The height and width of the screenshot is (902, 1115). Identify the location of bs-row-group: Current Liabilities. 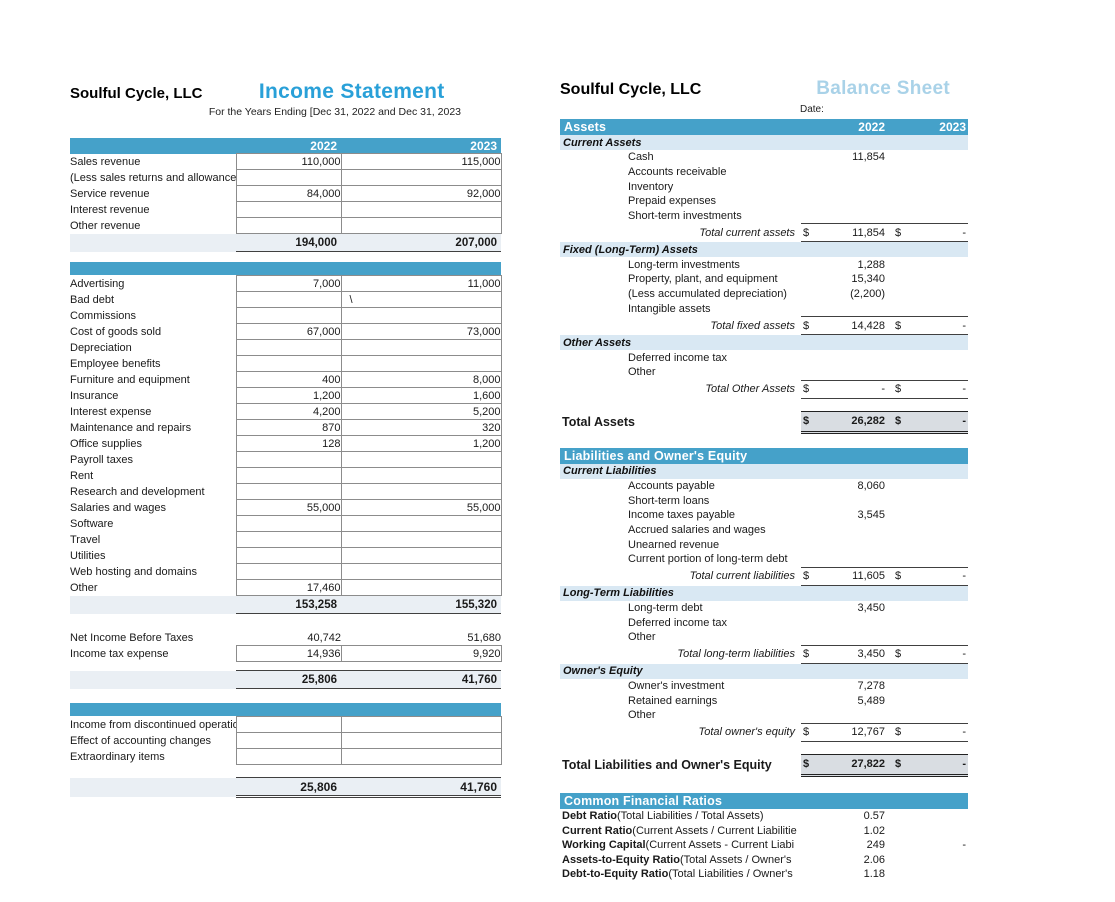
(764, 471).